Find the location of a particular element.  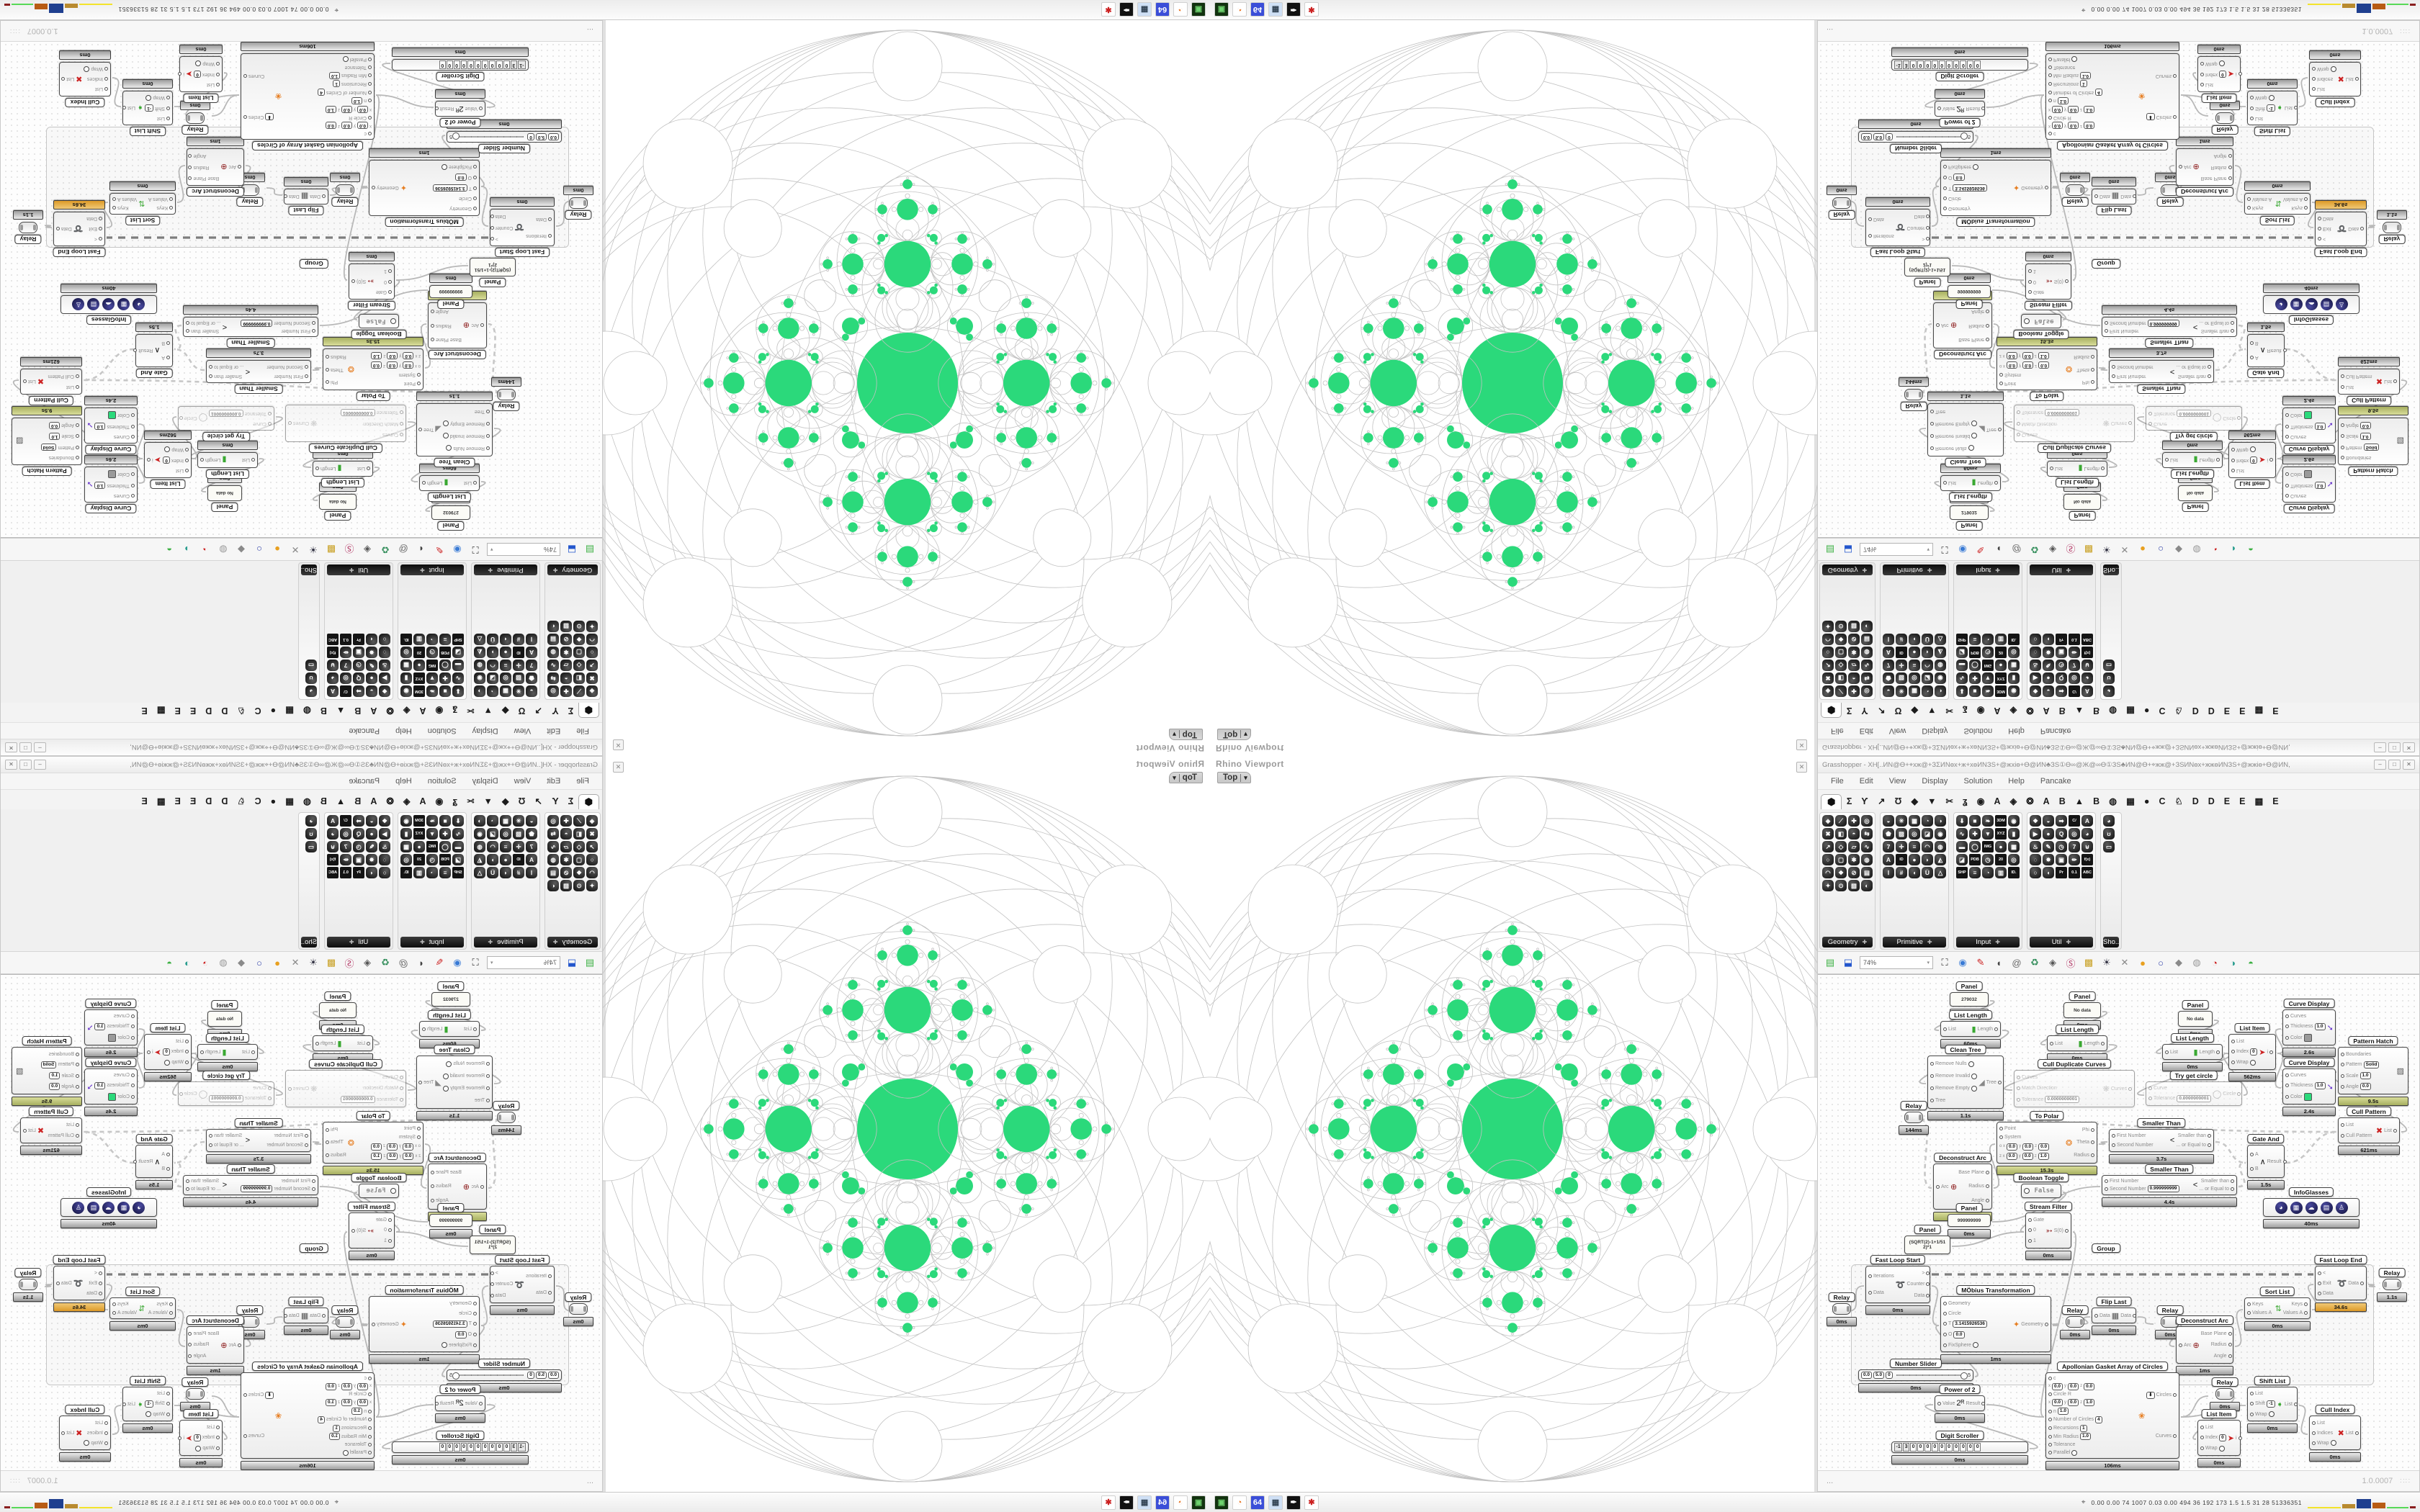

ribbon-icon: ◪ is located at coordinates (492, 834).